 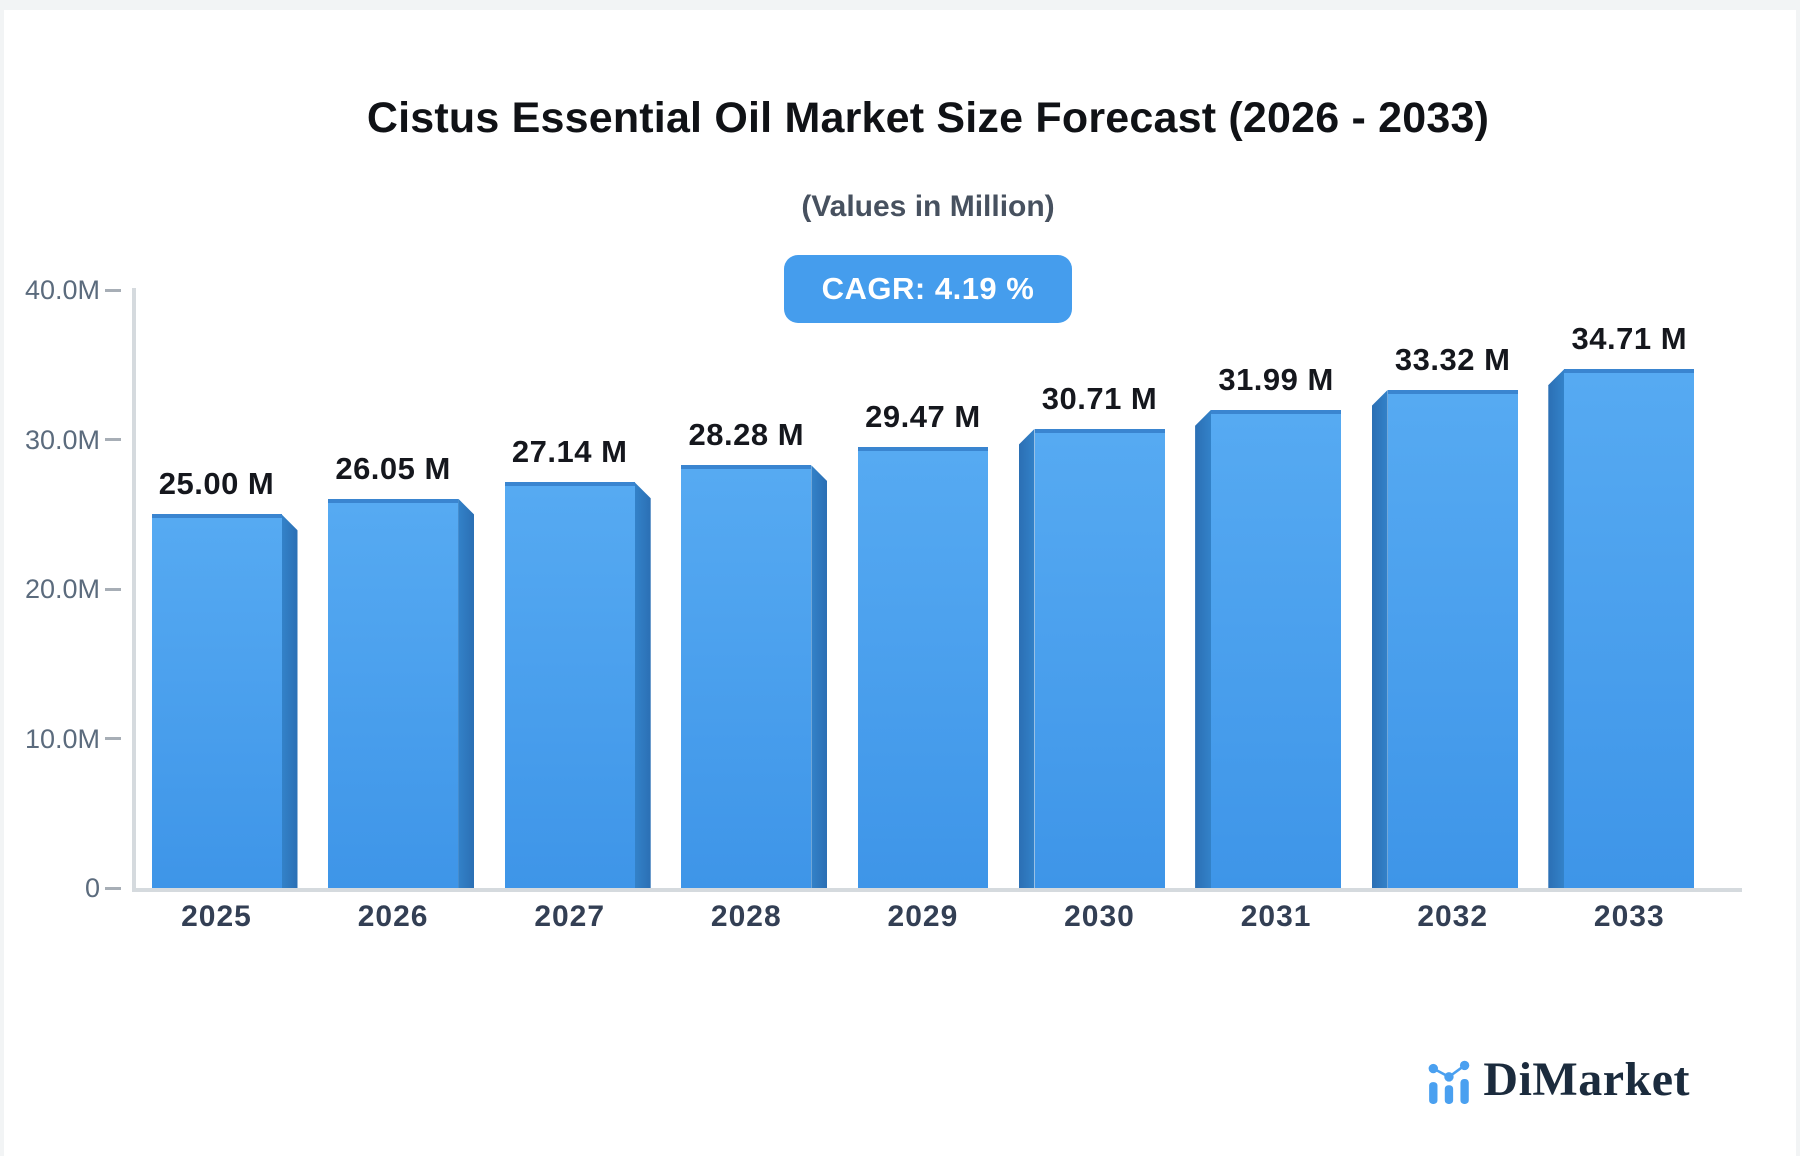 What do you see at coordinates (1026, 658) in the screenshot?
I see `bar-3d-side-2030` at bounding box center [1026, 658].